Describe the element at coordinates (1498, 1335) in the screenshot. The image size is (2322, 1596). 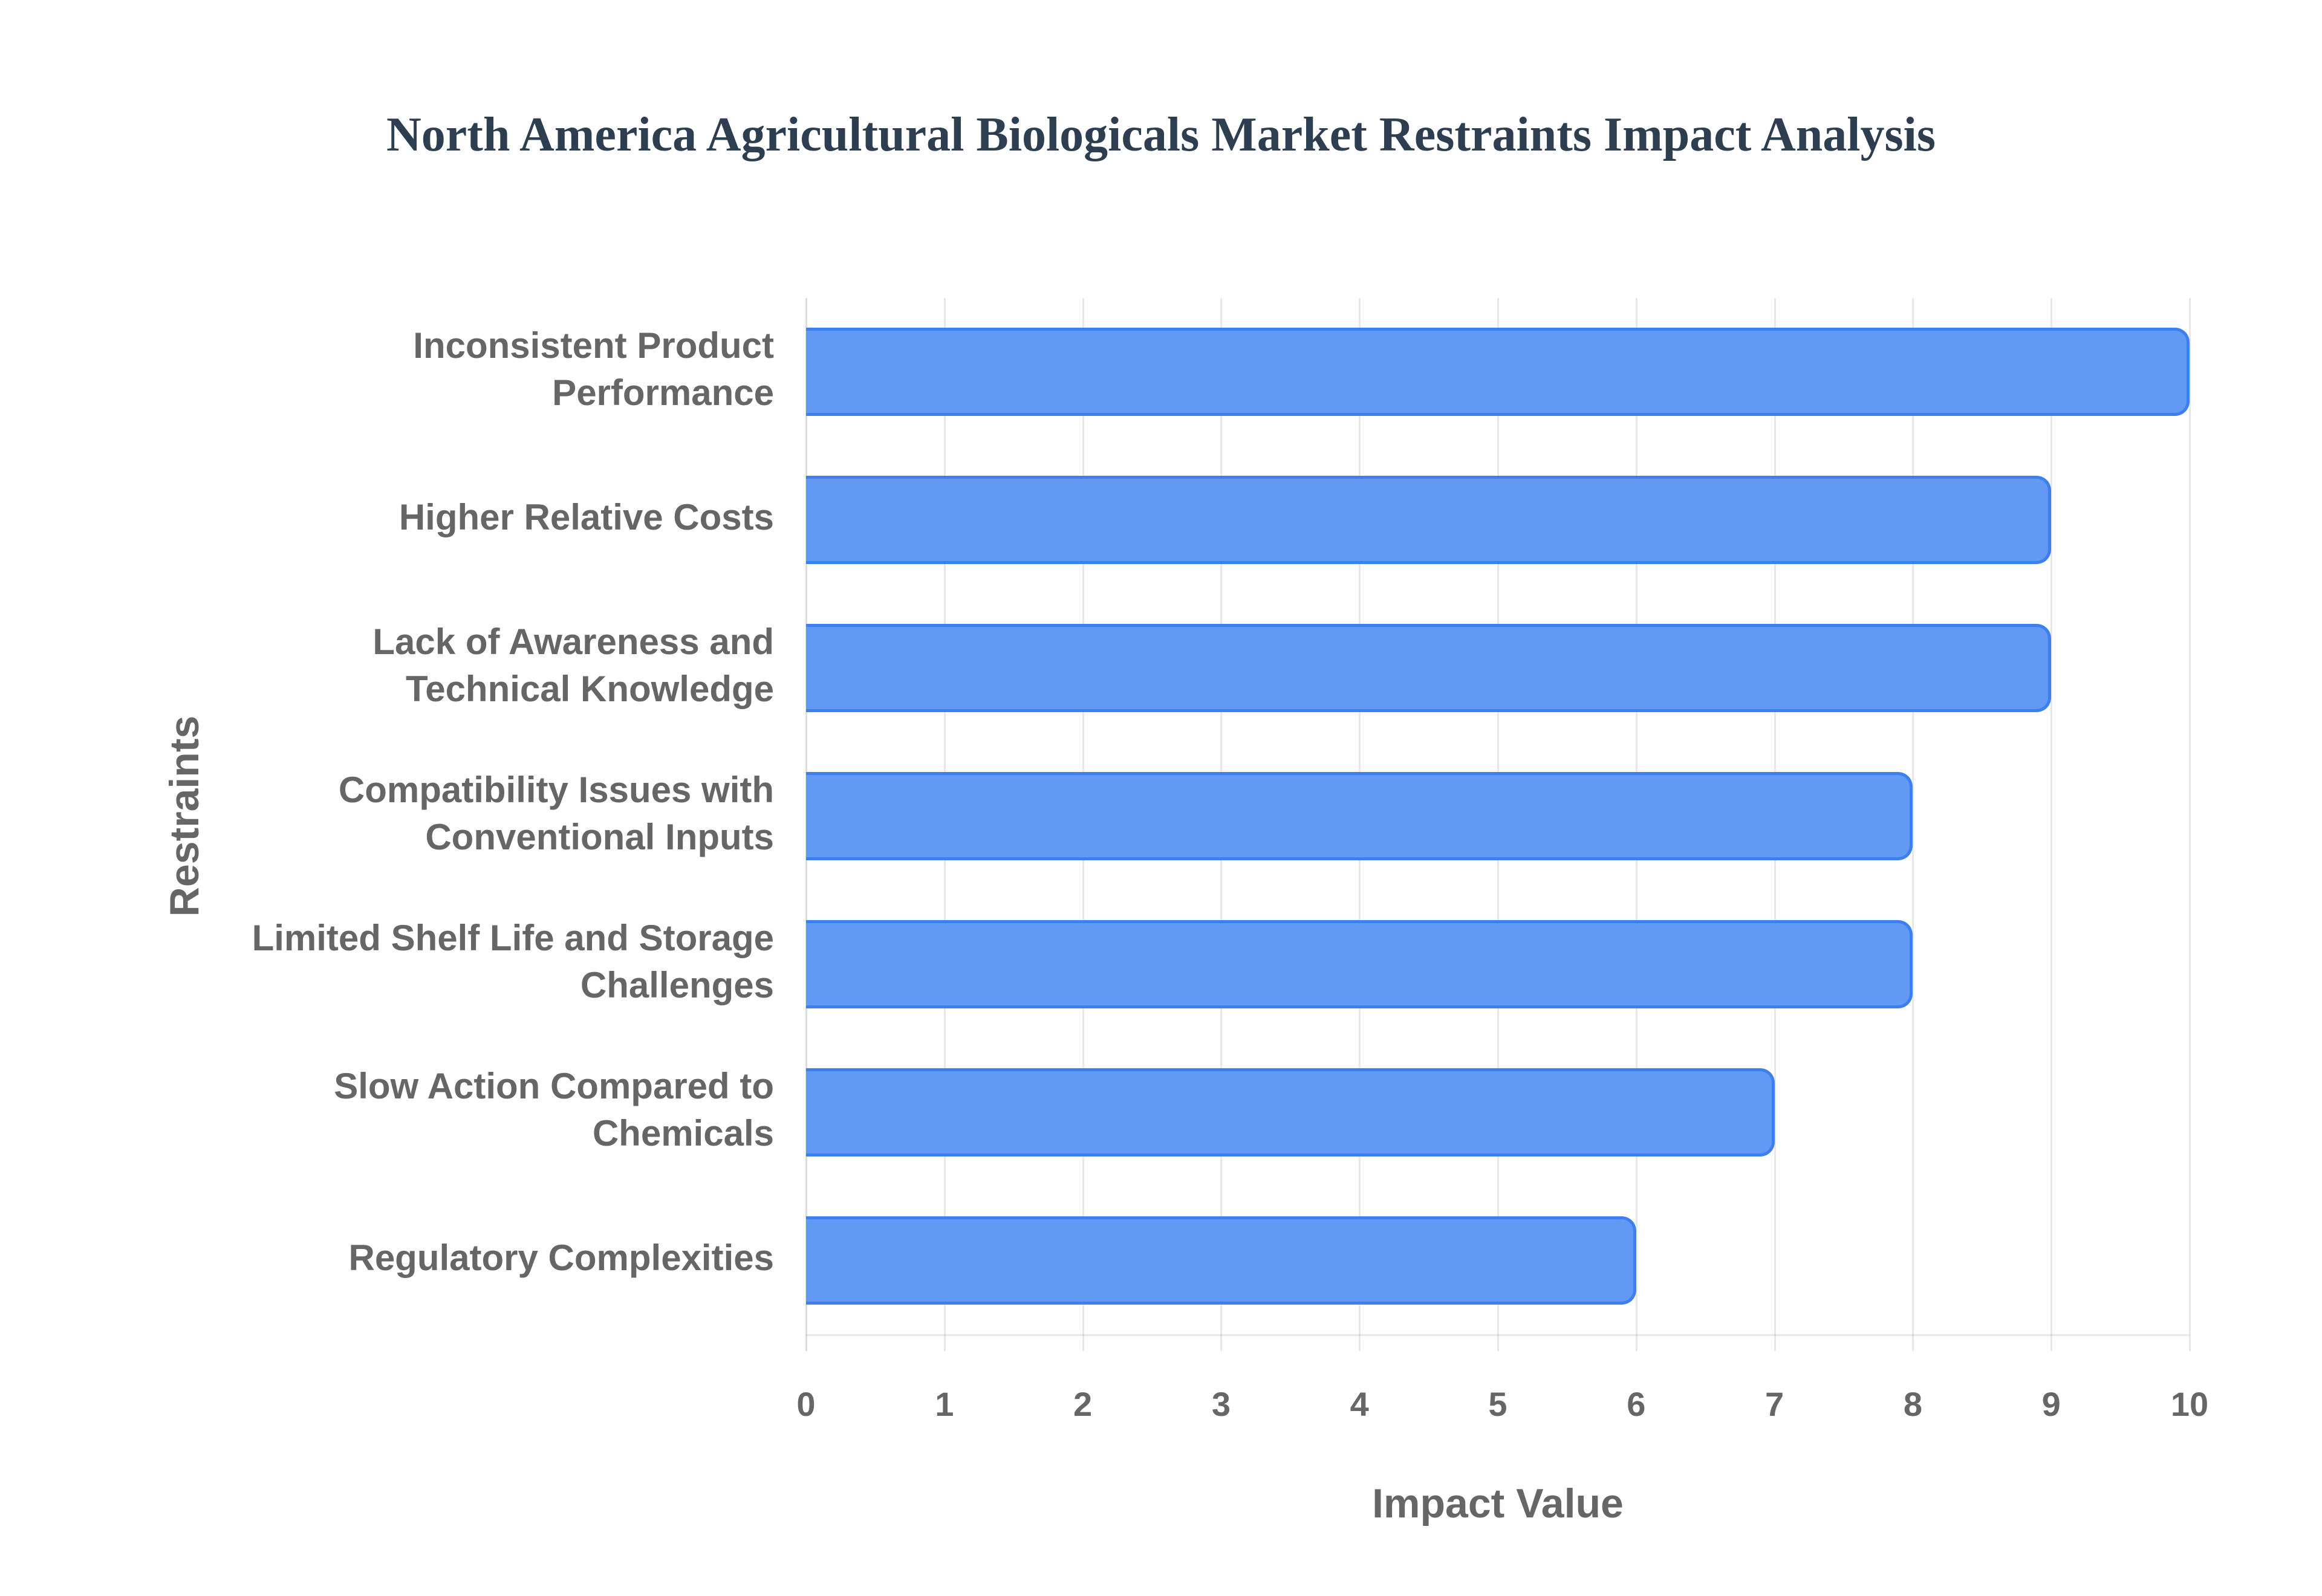
I see `x-axis-line` at that location.